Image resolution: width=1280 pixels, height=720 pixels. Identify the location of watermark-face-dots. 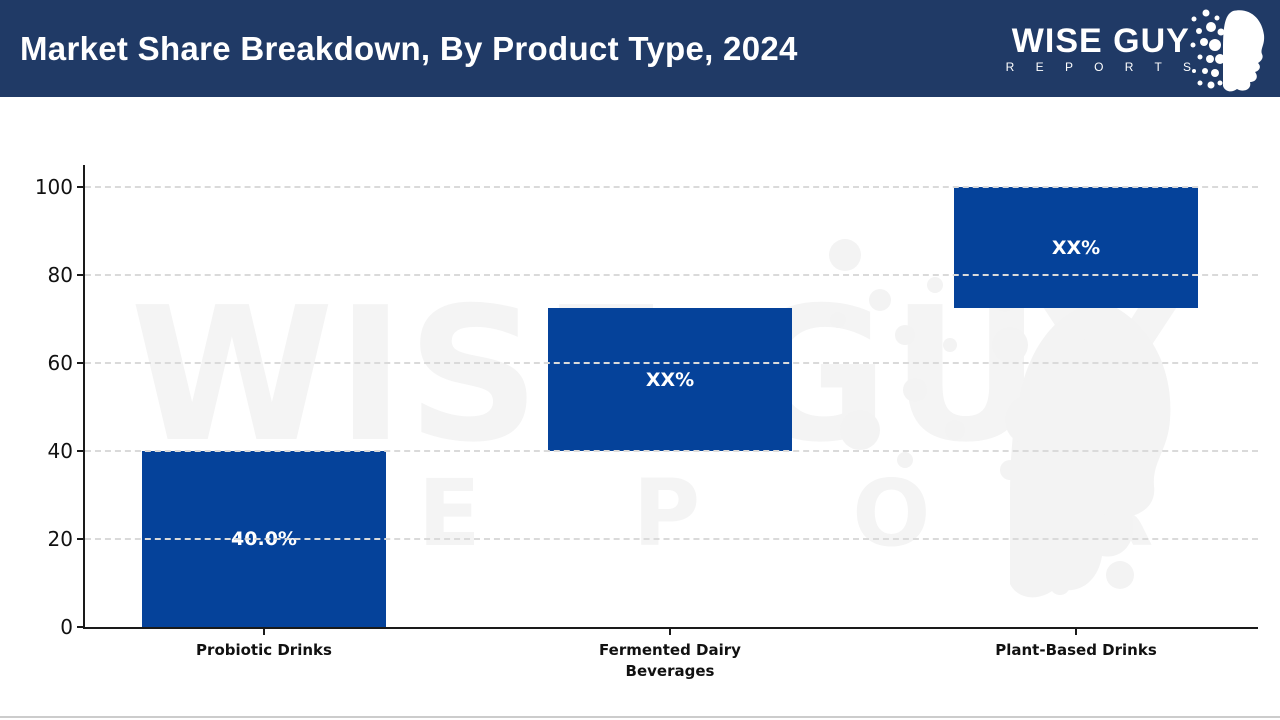
(1000, 418).